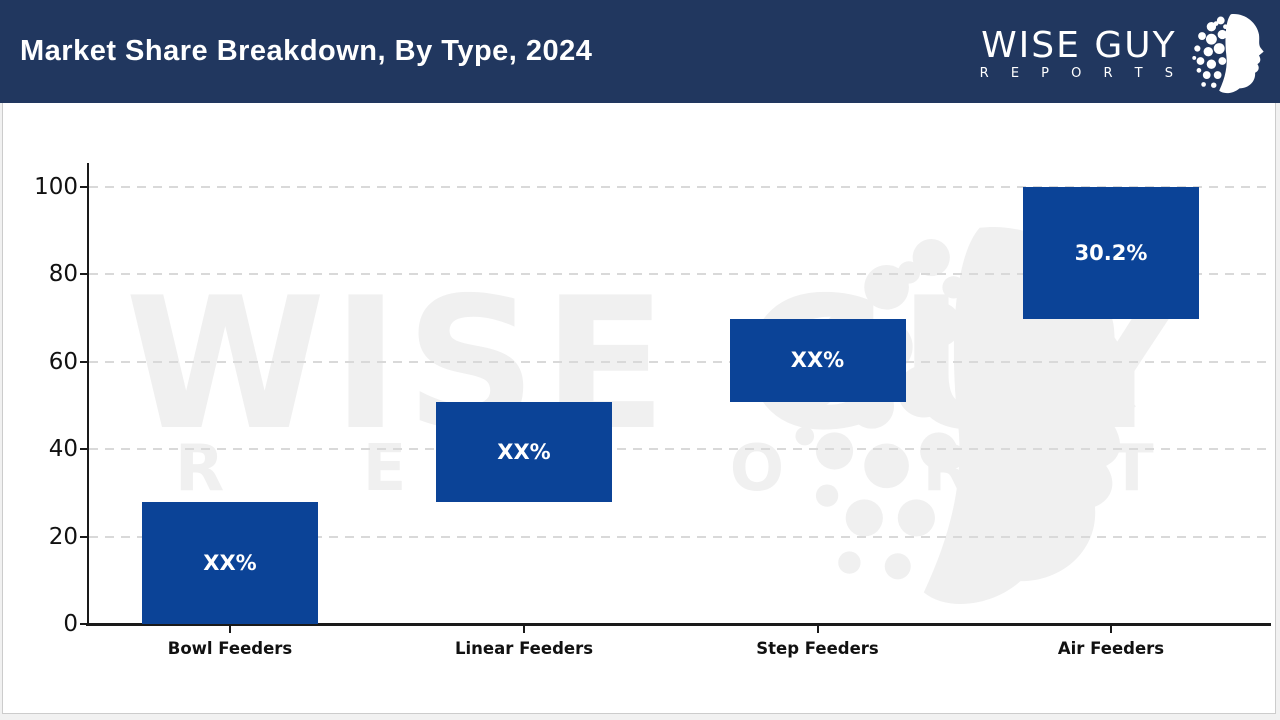 The height and width of the screenshot is (720, 1280). What do you see at coordinates (63, 536) in the screenshot?
I see `y-tick-label-20: 20` at bounding box center [63, 536].